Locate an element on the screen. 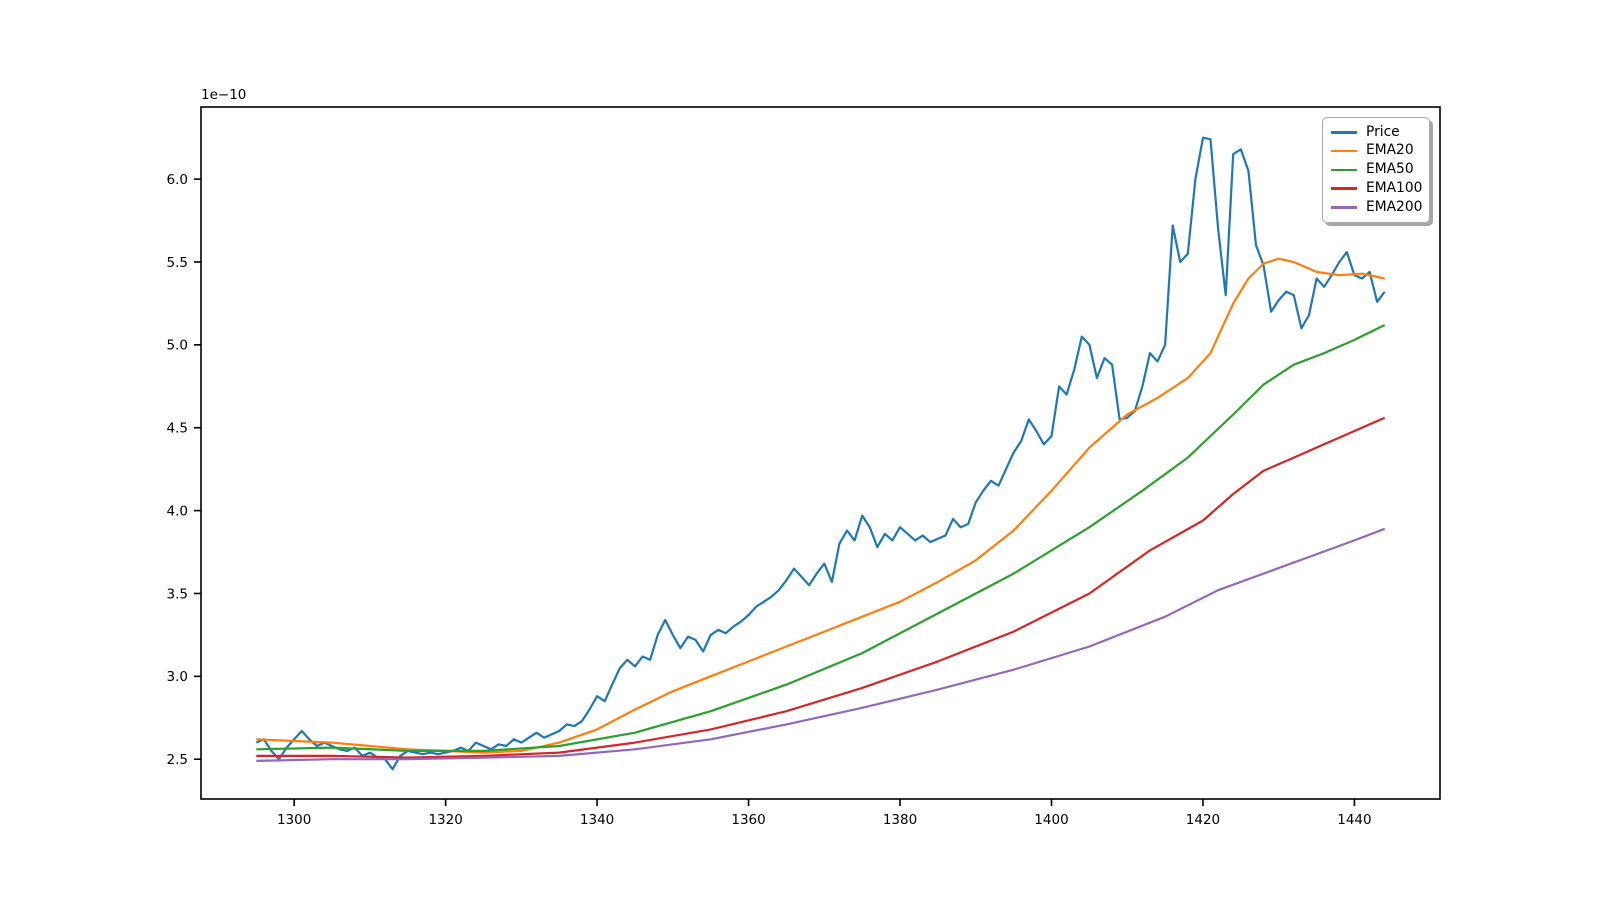 Image resolution: width=1600 pixels, height=904 pixels. y-tick-label: 3.5 is located at coordinates (177, 594).